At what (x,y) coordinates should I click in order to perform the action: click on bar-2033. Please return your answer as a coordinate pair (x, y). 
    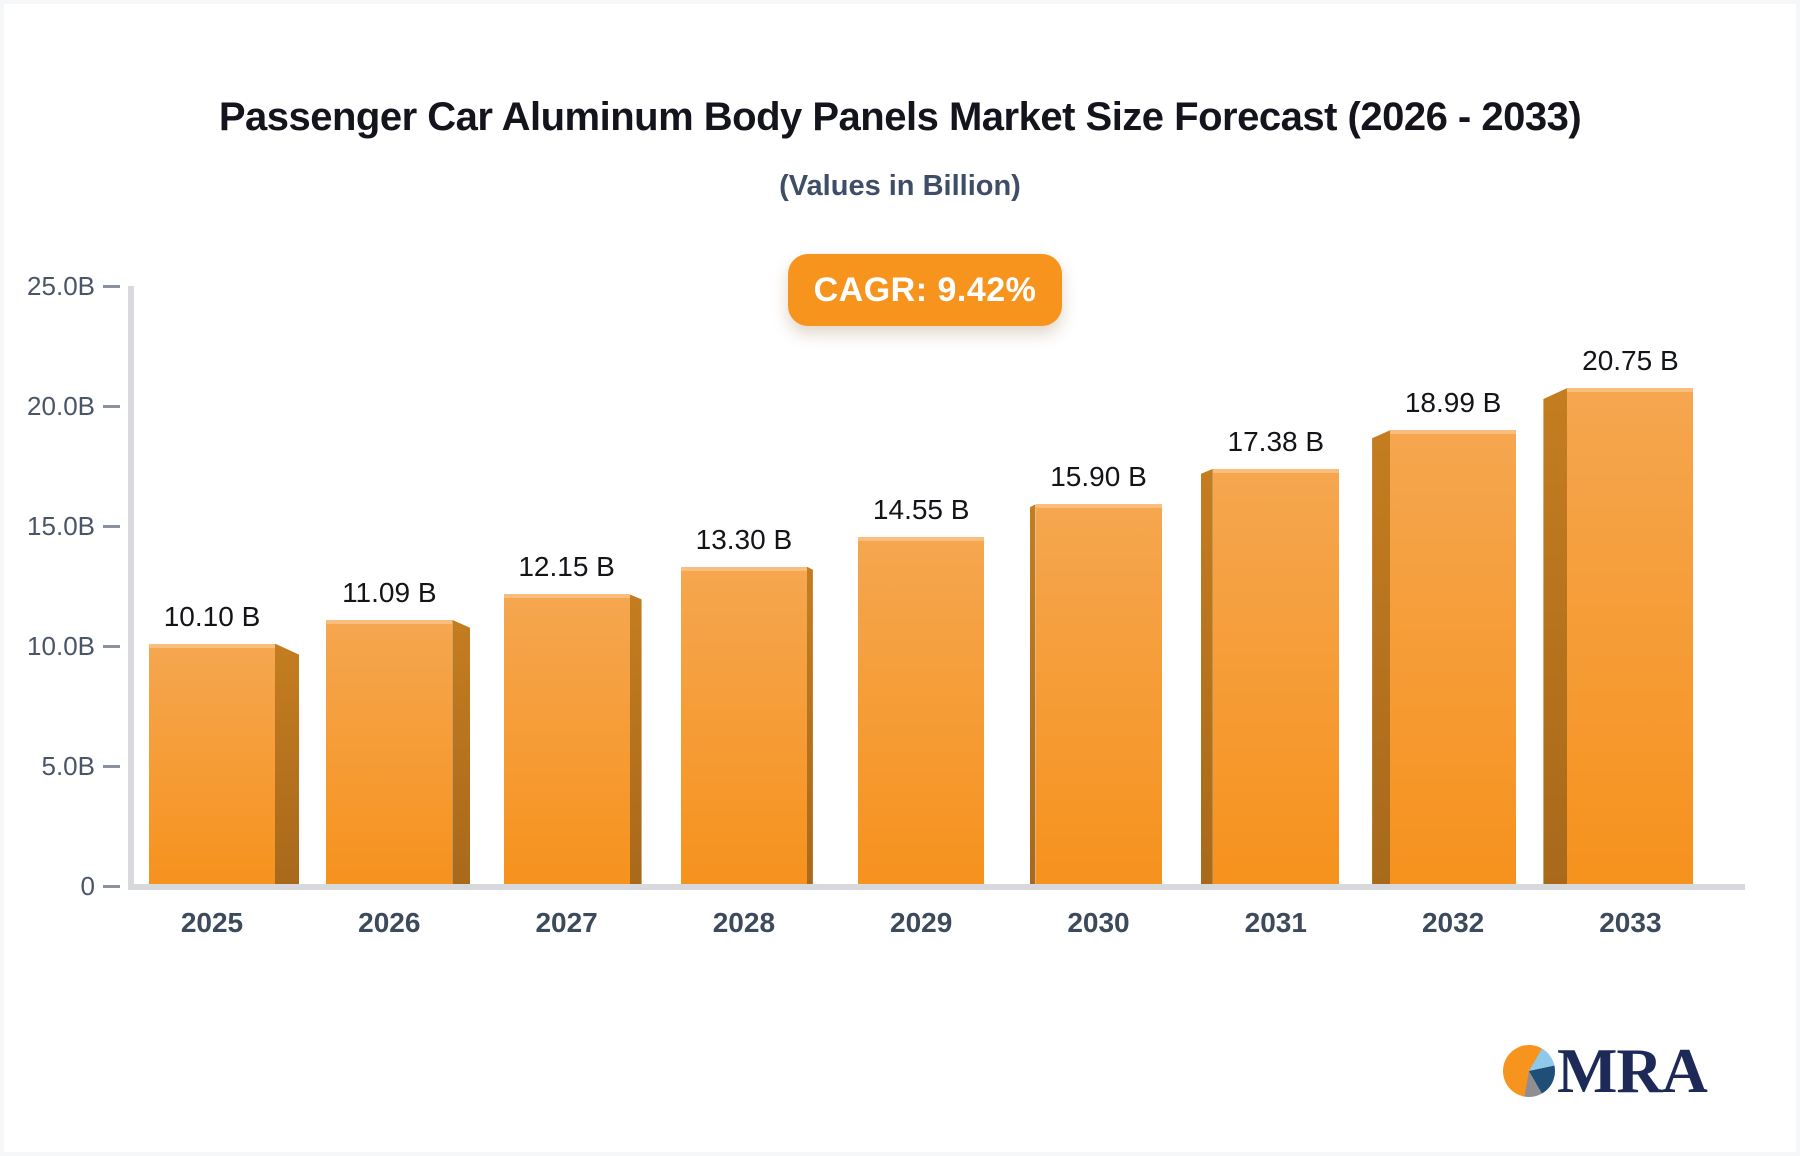
    Looking at the image, I should click on (1630, 637).